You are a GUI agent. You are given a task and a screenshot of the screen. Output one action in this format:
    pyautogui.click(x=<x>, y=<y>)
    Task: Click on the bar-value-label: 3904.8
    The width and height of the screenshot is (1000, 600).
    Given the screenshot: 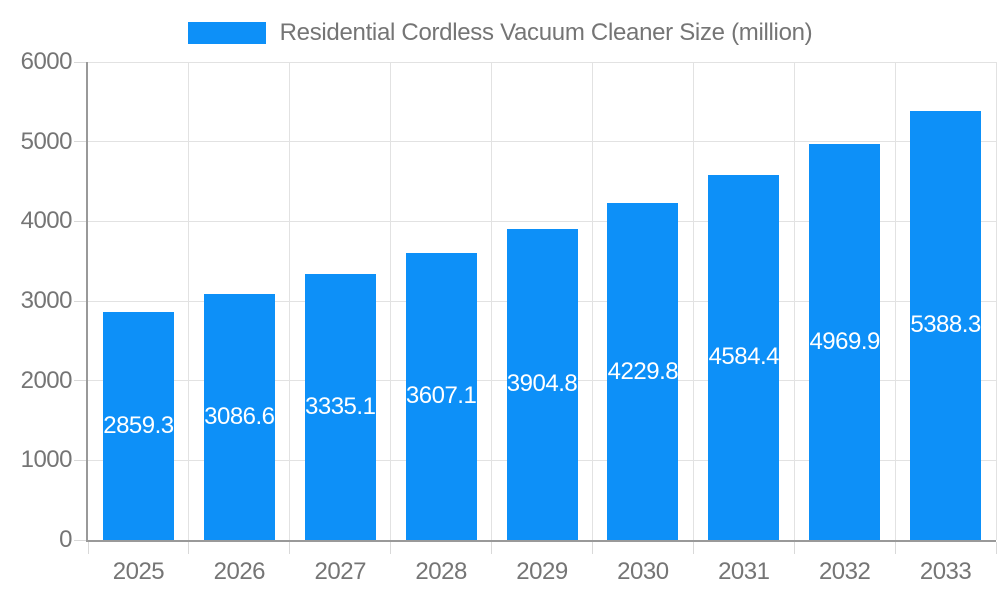 What is the action you would take?
    pyautogui.click(x=542, y=384)
    